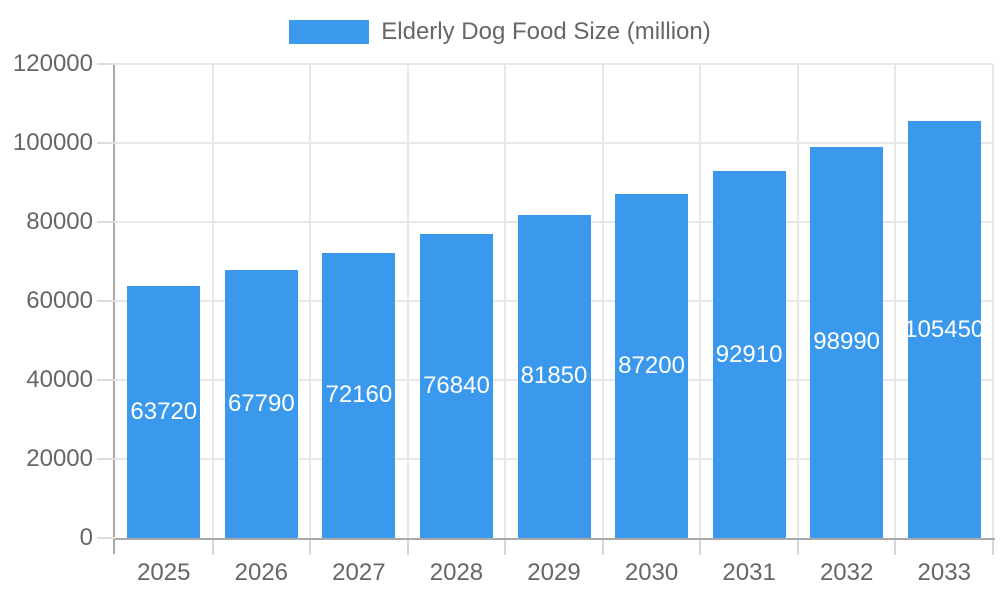 The image size is (1000, 600). Describe the element at coordinates (261, 572) in the screenshot. I see `x-axis-tick-label: 2026` at that location.